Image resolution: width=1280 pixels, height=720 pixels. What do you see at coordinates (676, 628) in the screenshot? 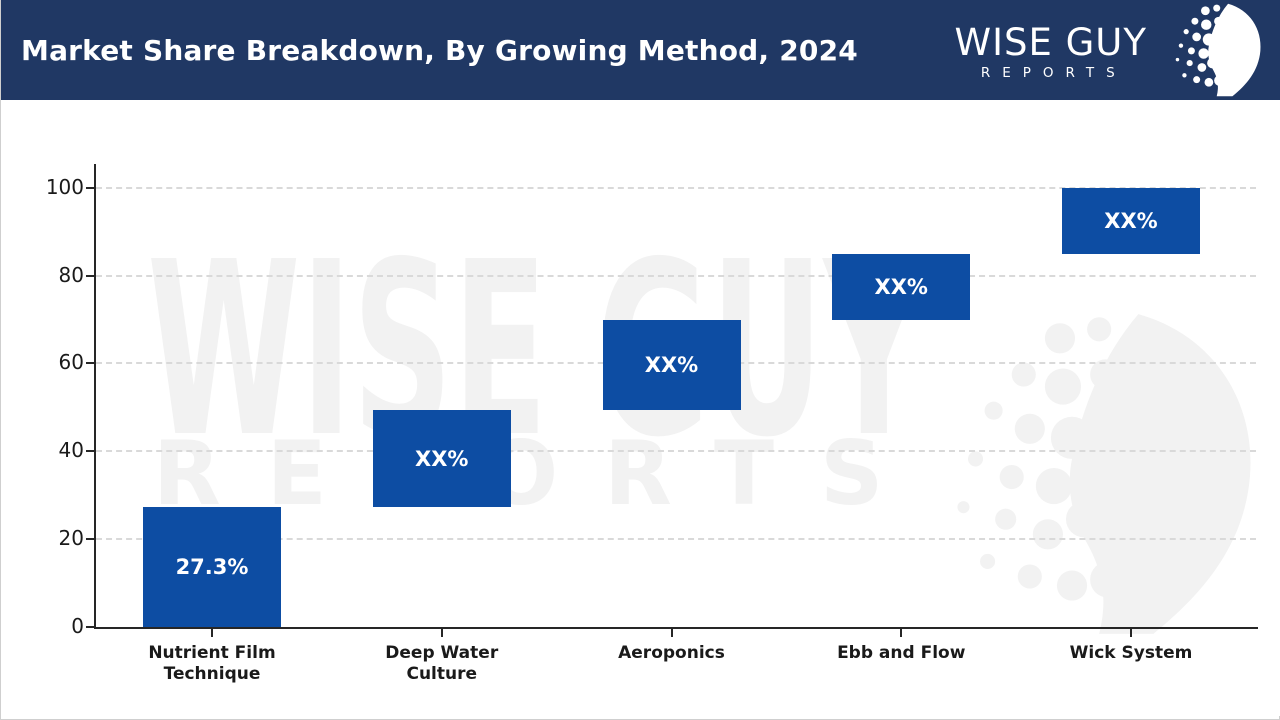
I see `x-axis` at bounding box center [676, 628].